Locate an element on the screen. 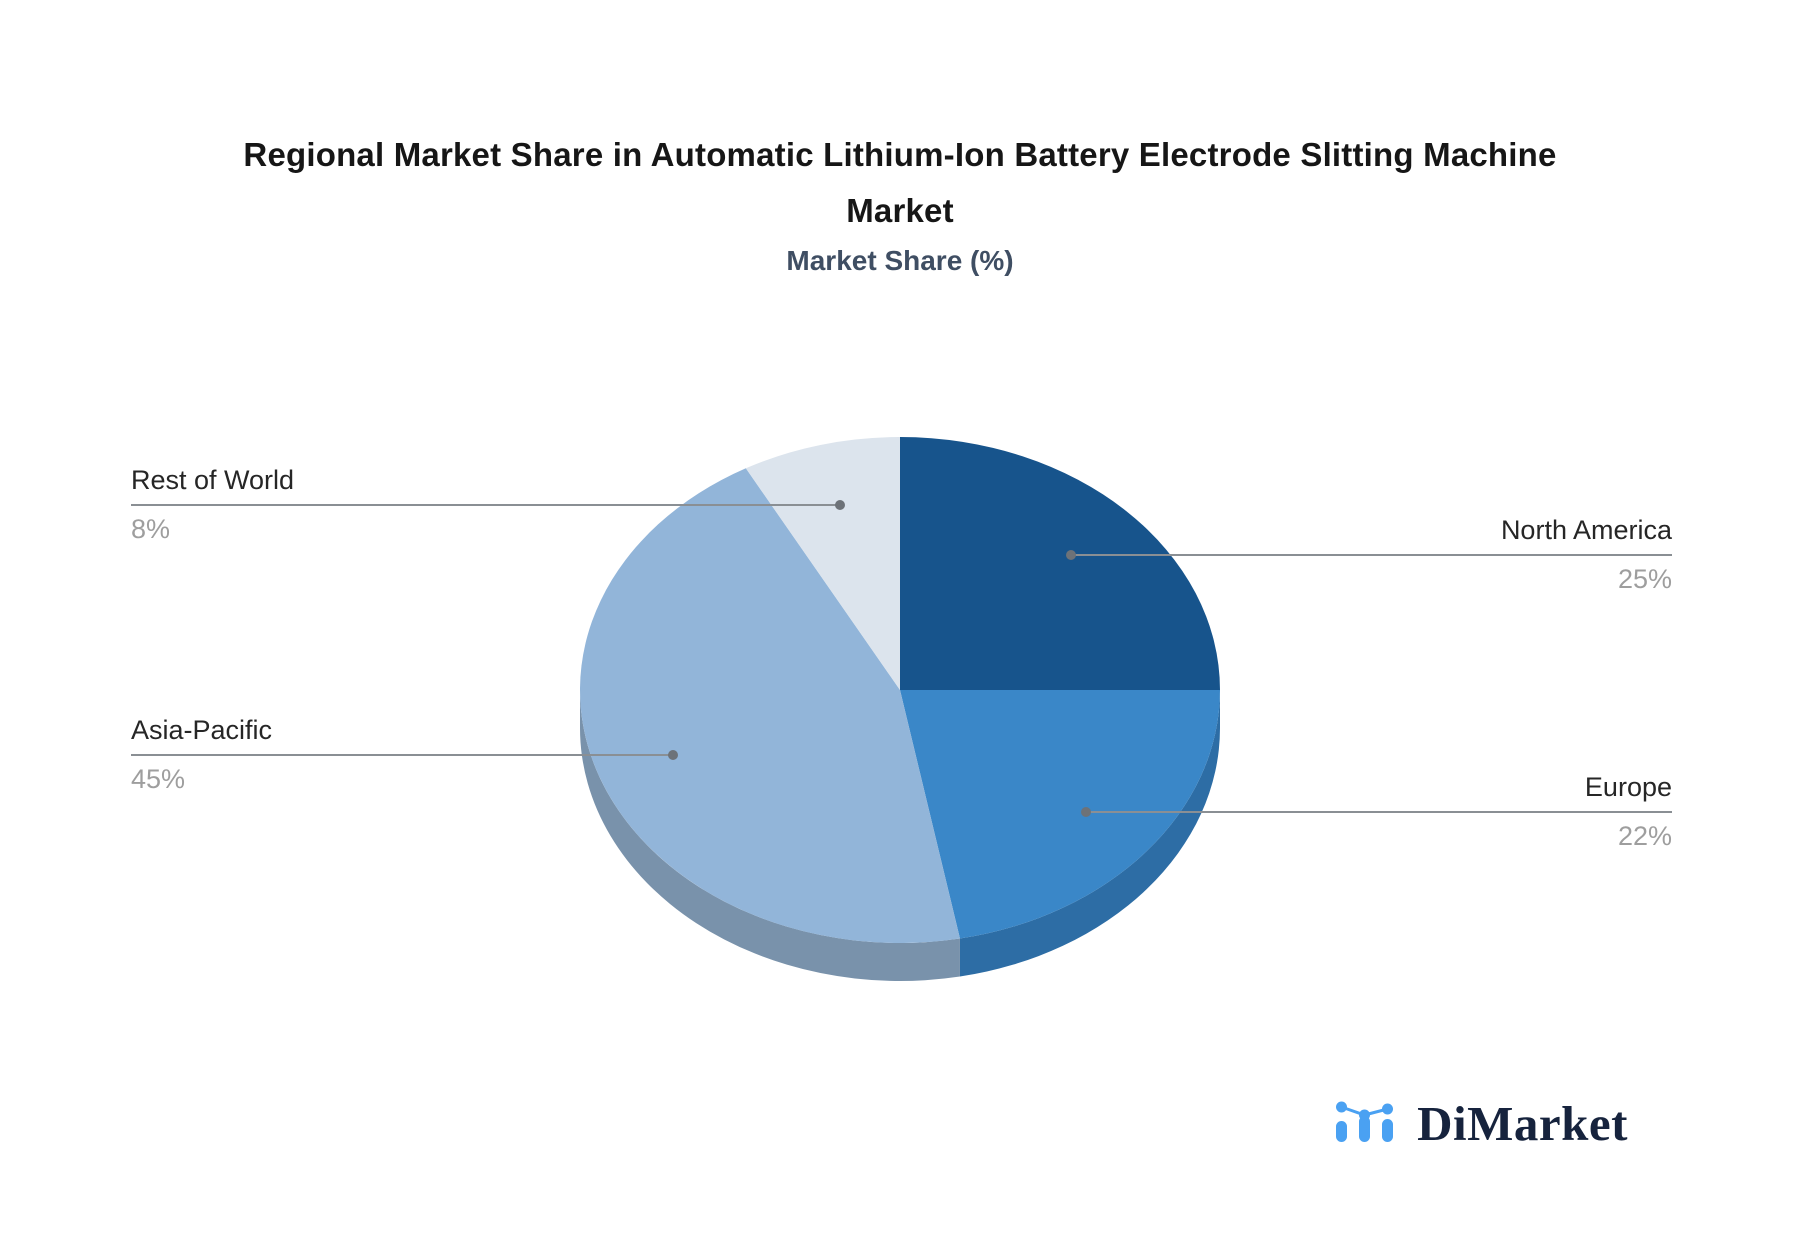  dimarket-logo: DiMarket is located at coordinates (1481, 1119).